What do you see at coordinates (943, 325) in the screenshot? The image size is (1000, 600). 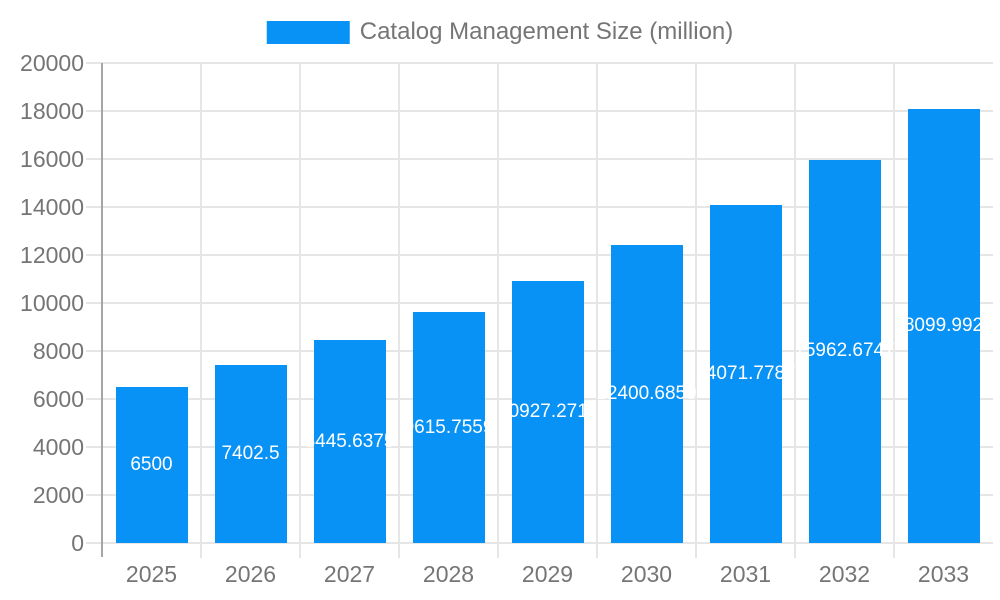 I see `bar-2033` at bounding box center [943, 325].